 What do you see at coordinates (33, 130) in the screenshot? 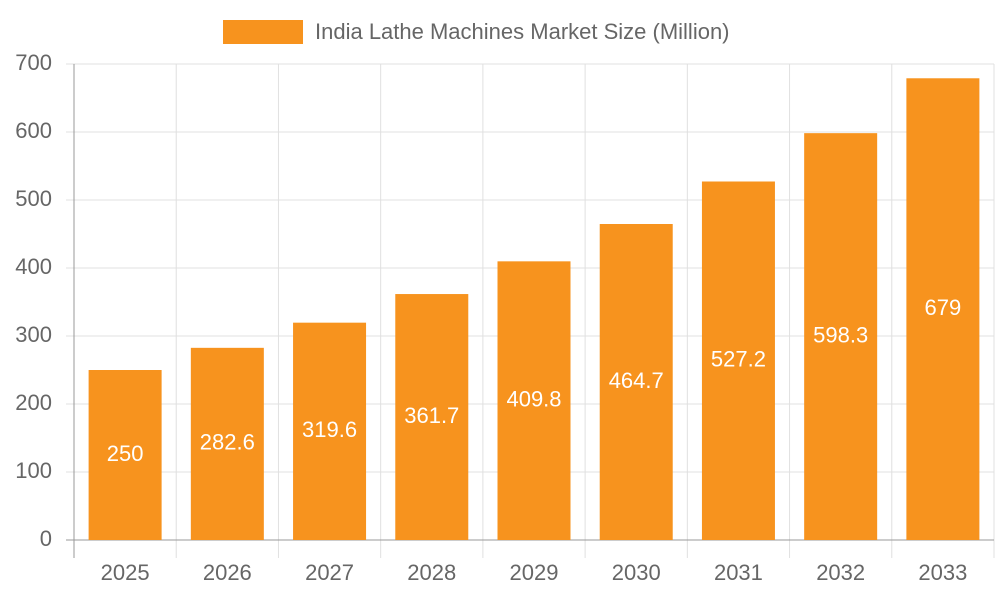
I see `y-tick-label: 600` at bounding box center [33, 130].